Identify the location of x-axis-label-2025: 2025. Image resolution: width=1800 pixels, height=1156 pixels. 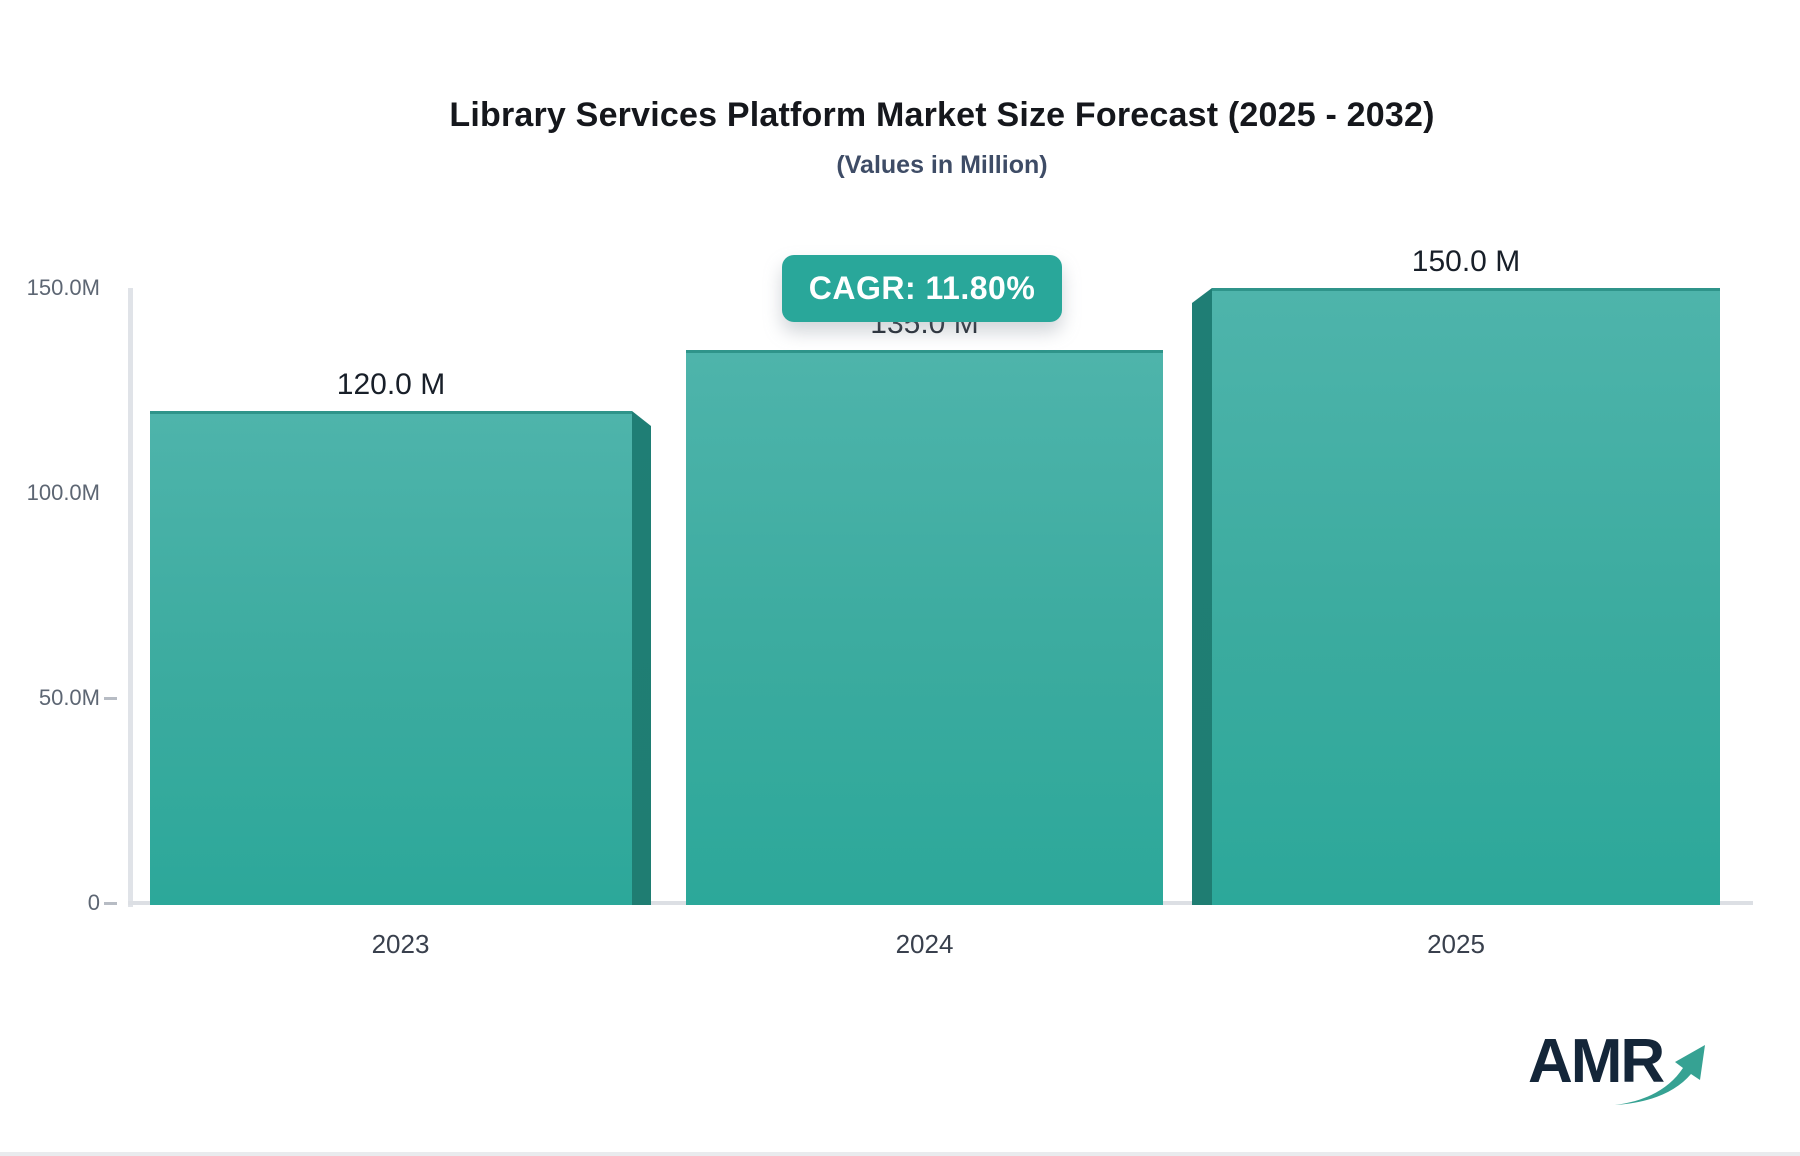
(1456, 944).